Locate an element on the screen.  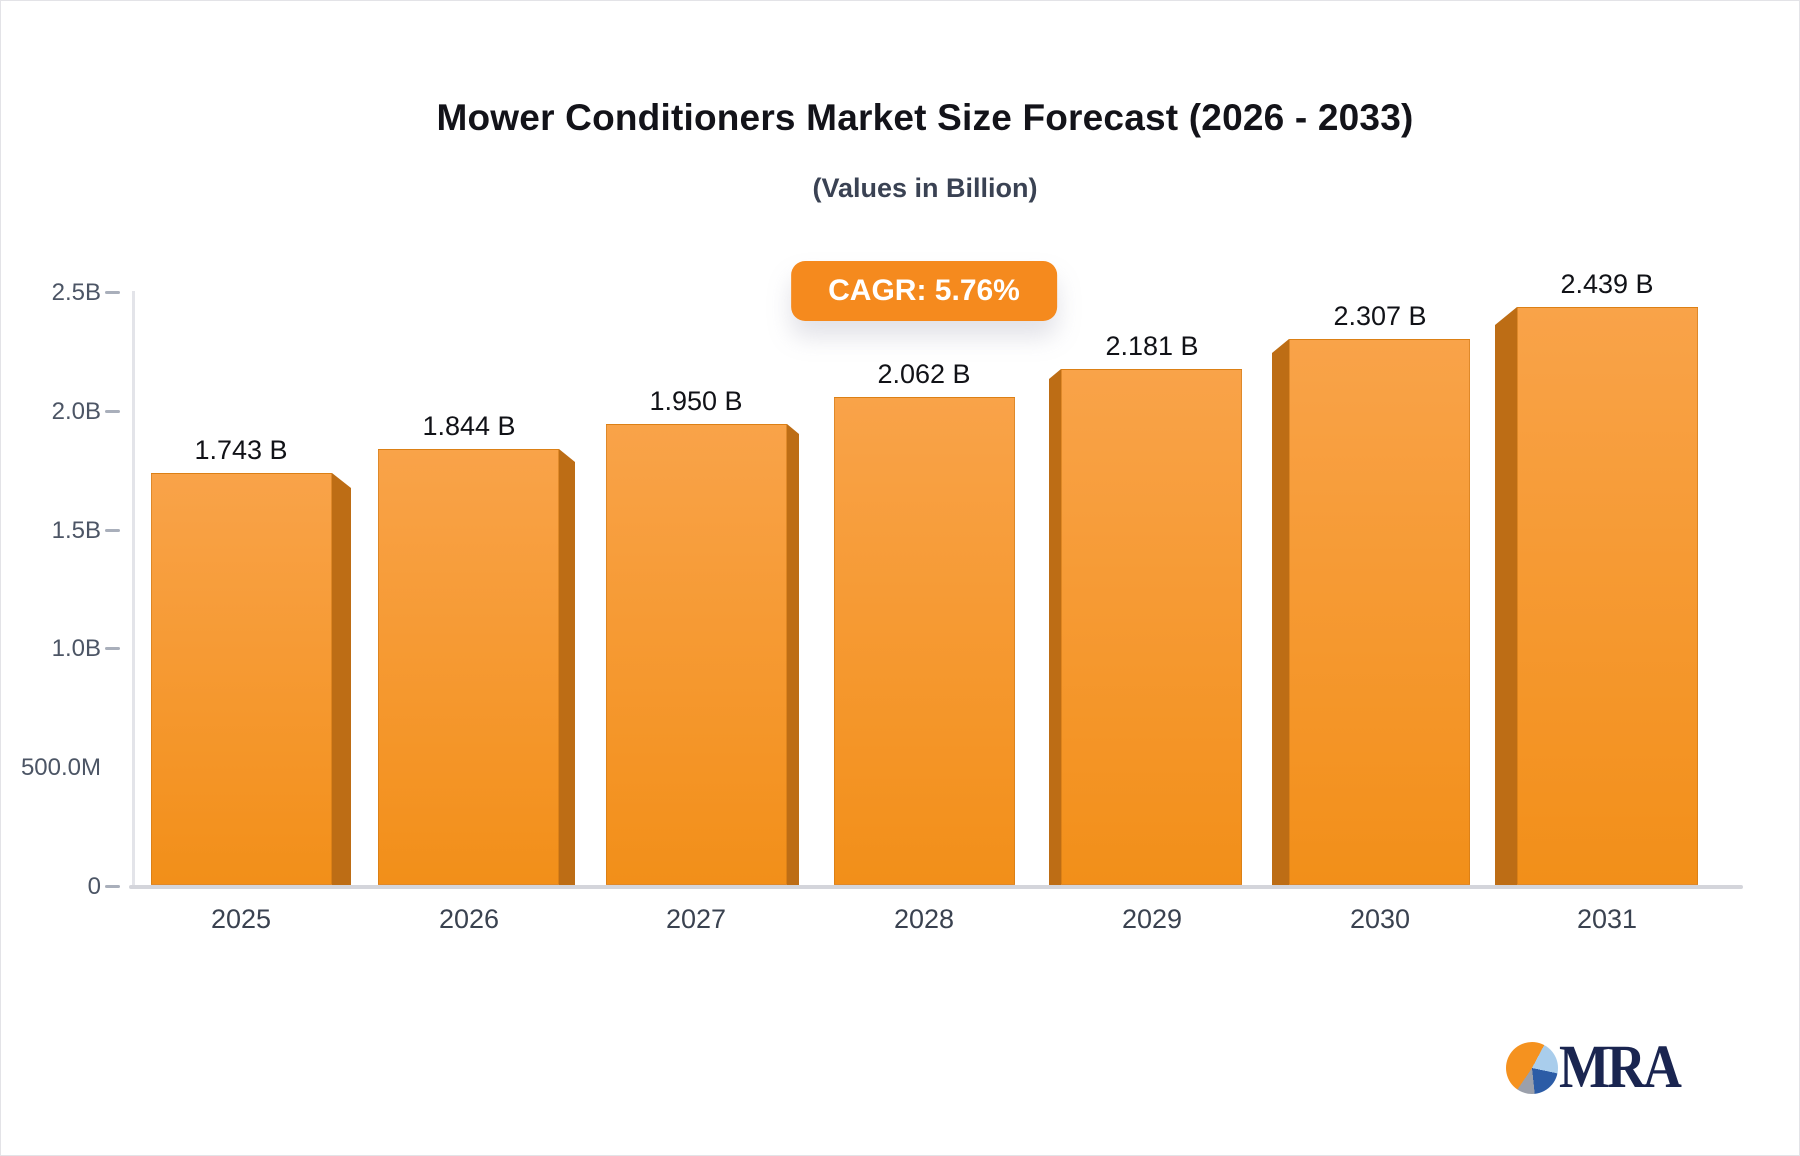
bar-value-label: 1.950 B is located at coordinates (696, 401).